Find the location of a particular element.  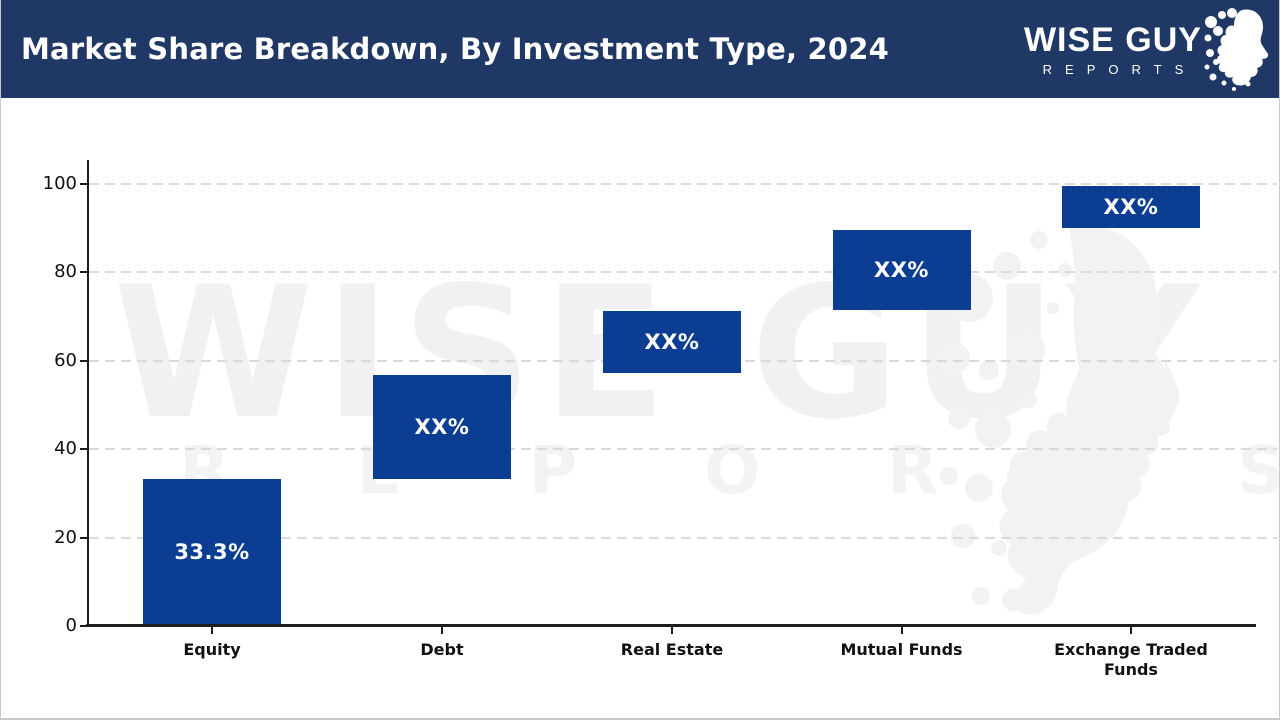

bar-value-label: 33.3% is located at coordinates (212, 552).